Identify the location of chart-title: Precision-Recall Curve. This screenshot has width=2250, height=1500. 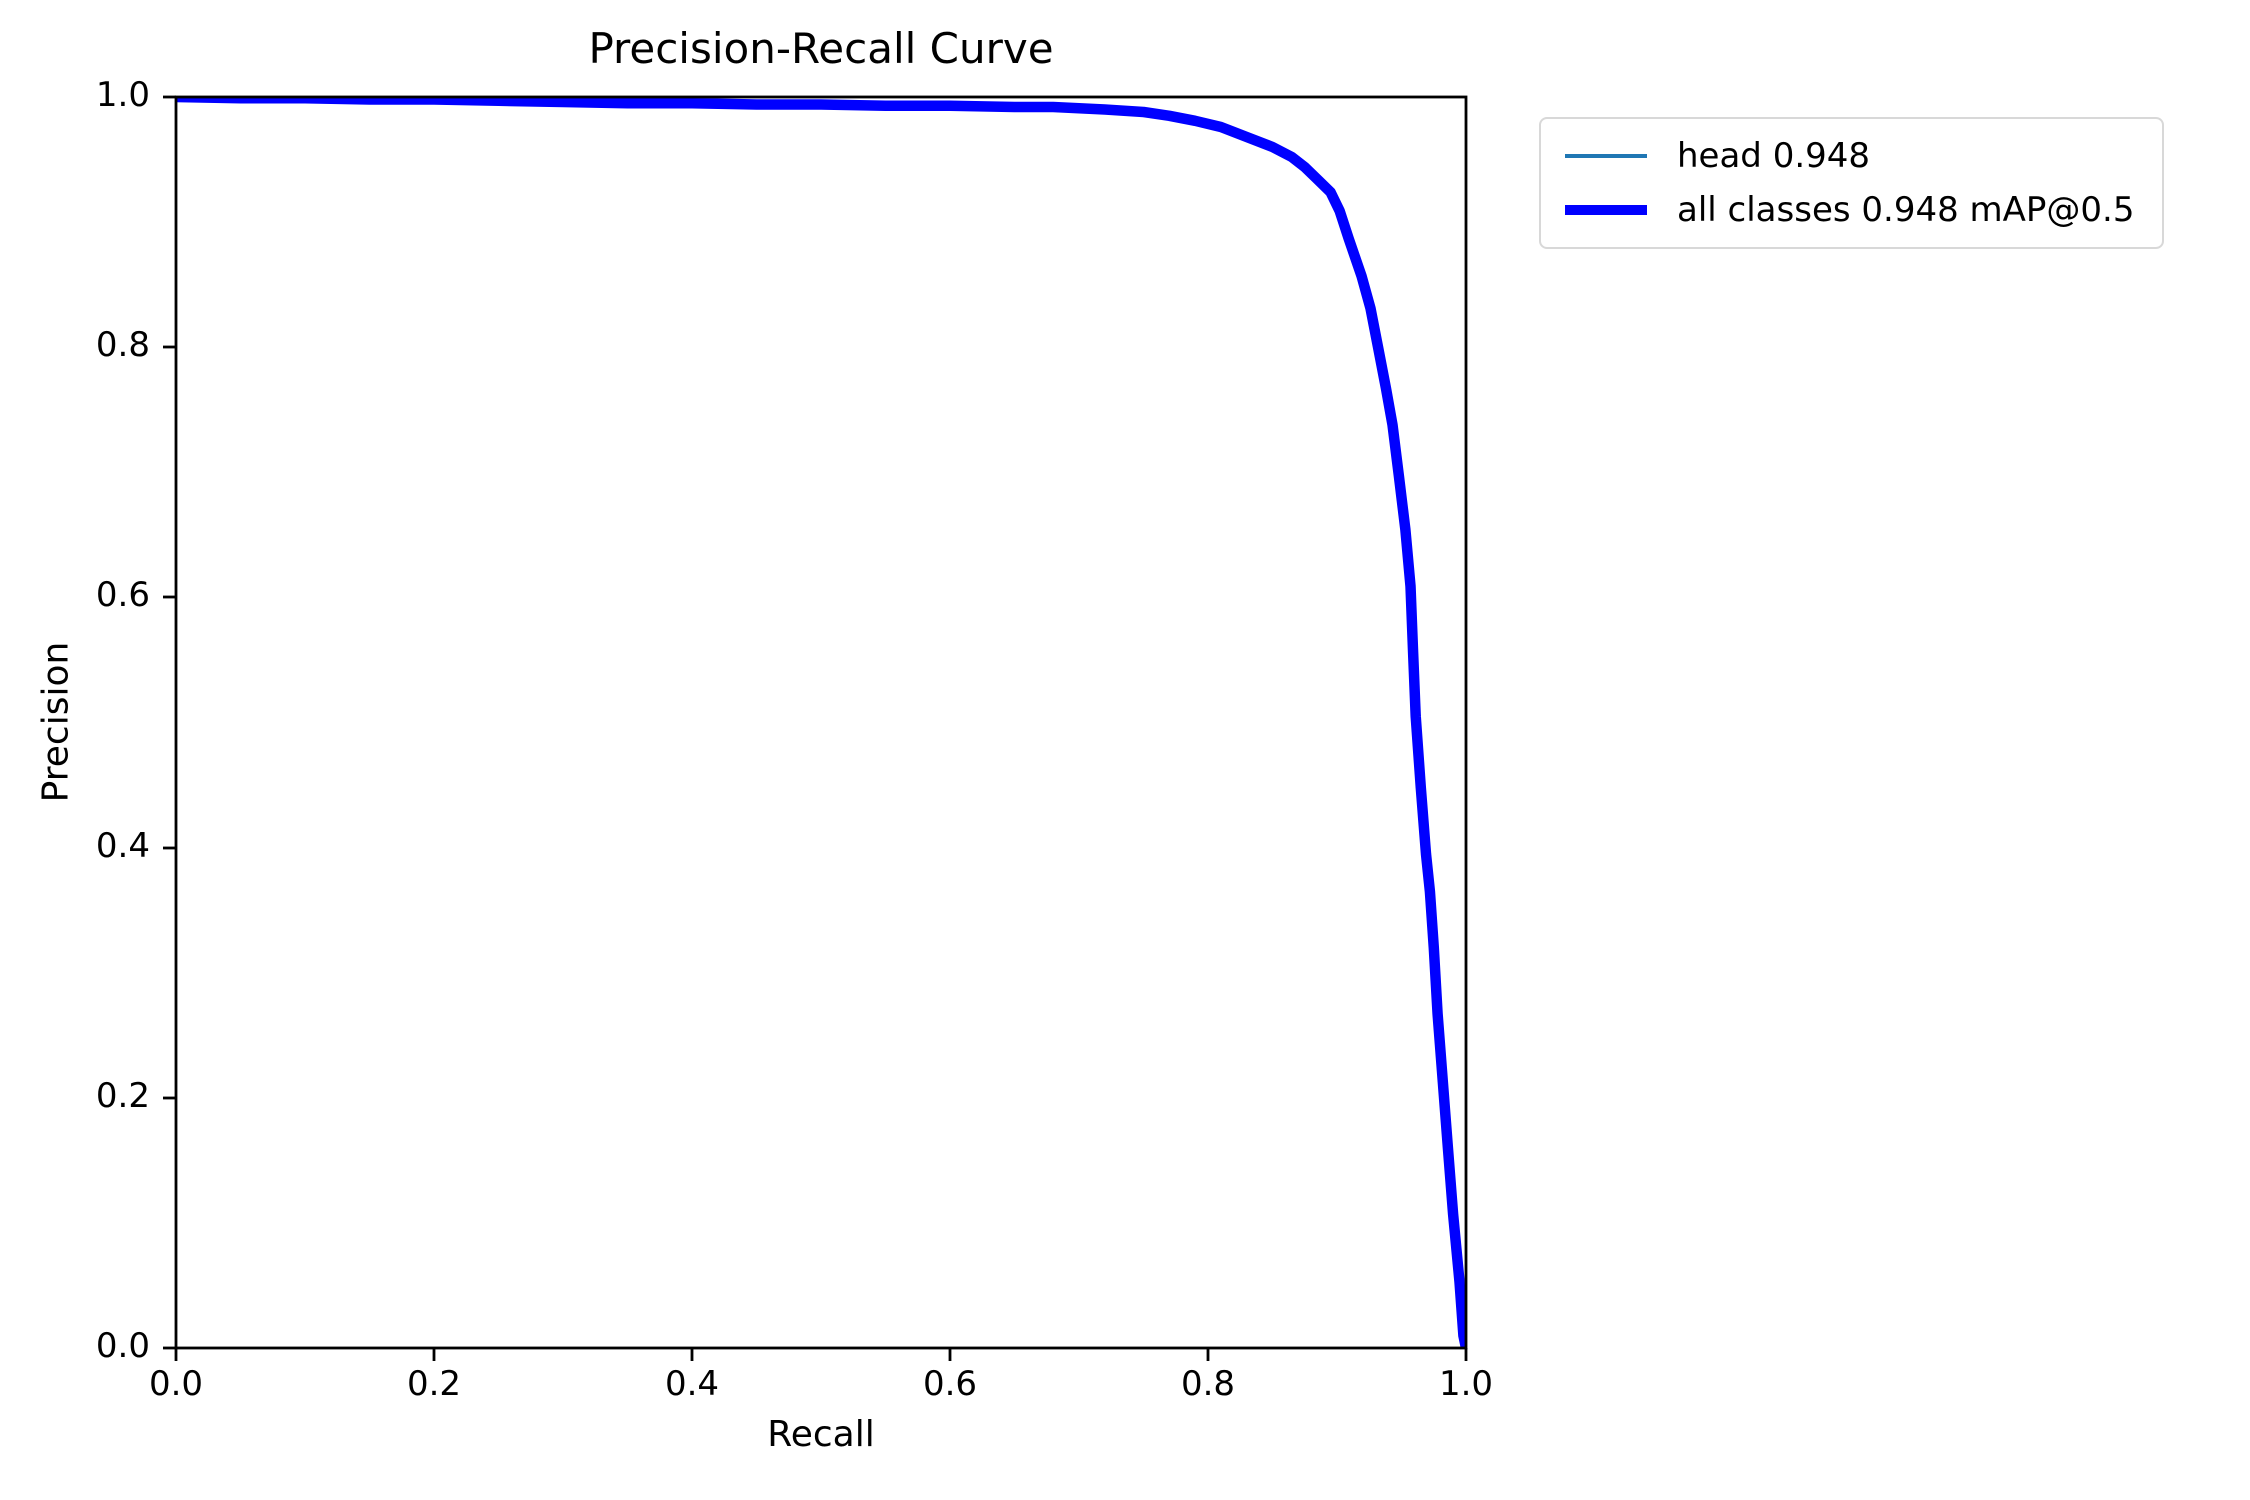
(821, 48).